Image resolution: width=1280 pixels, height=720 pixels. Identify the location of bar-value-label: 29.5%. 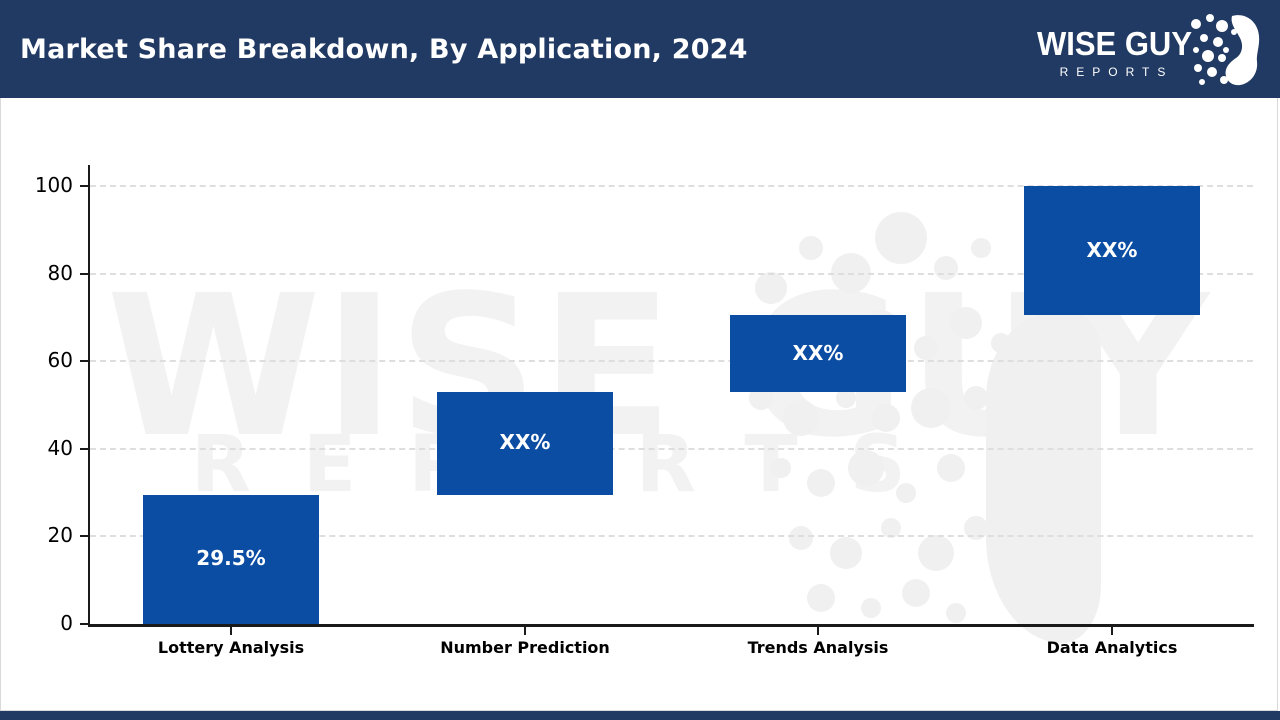
(231, 558).